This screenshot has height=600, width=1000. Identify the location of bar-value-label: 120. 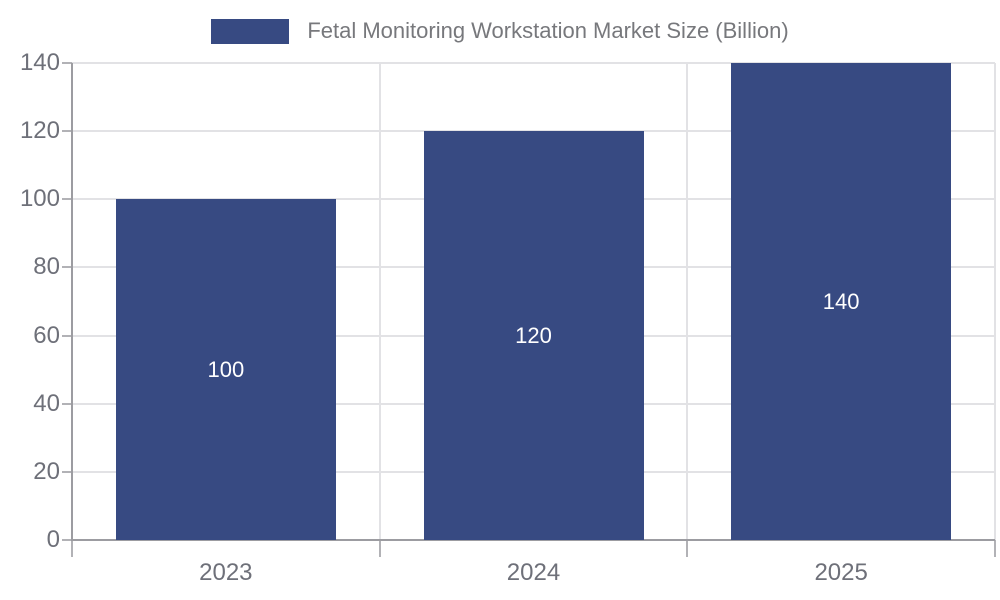
(533, 335).